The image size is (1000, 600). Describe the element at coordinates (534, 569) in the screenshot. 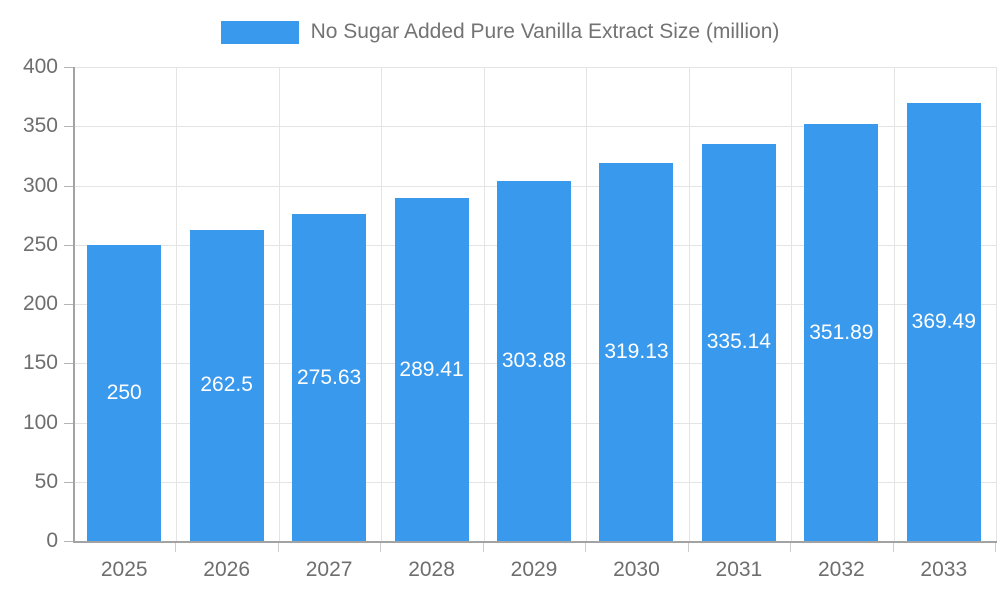

I see `x-tick-label: 2029` at that location.